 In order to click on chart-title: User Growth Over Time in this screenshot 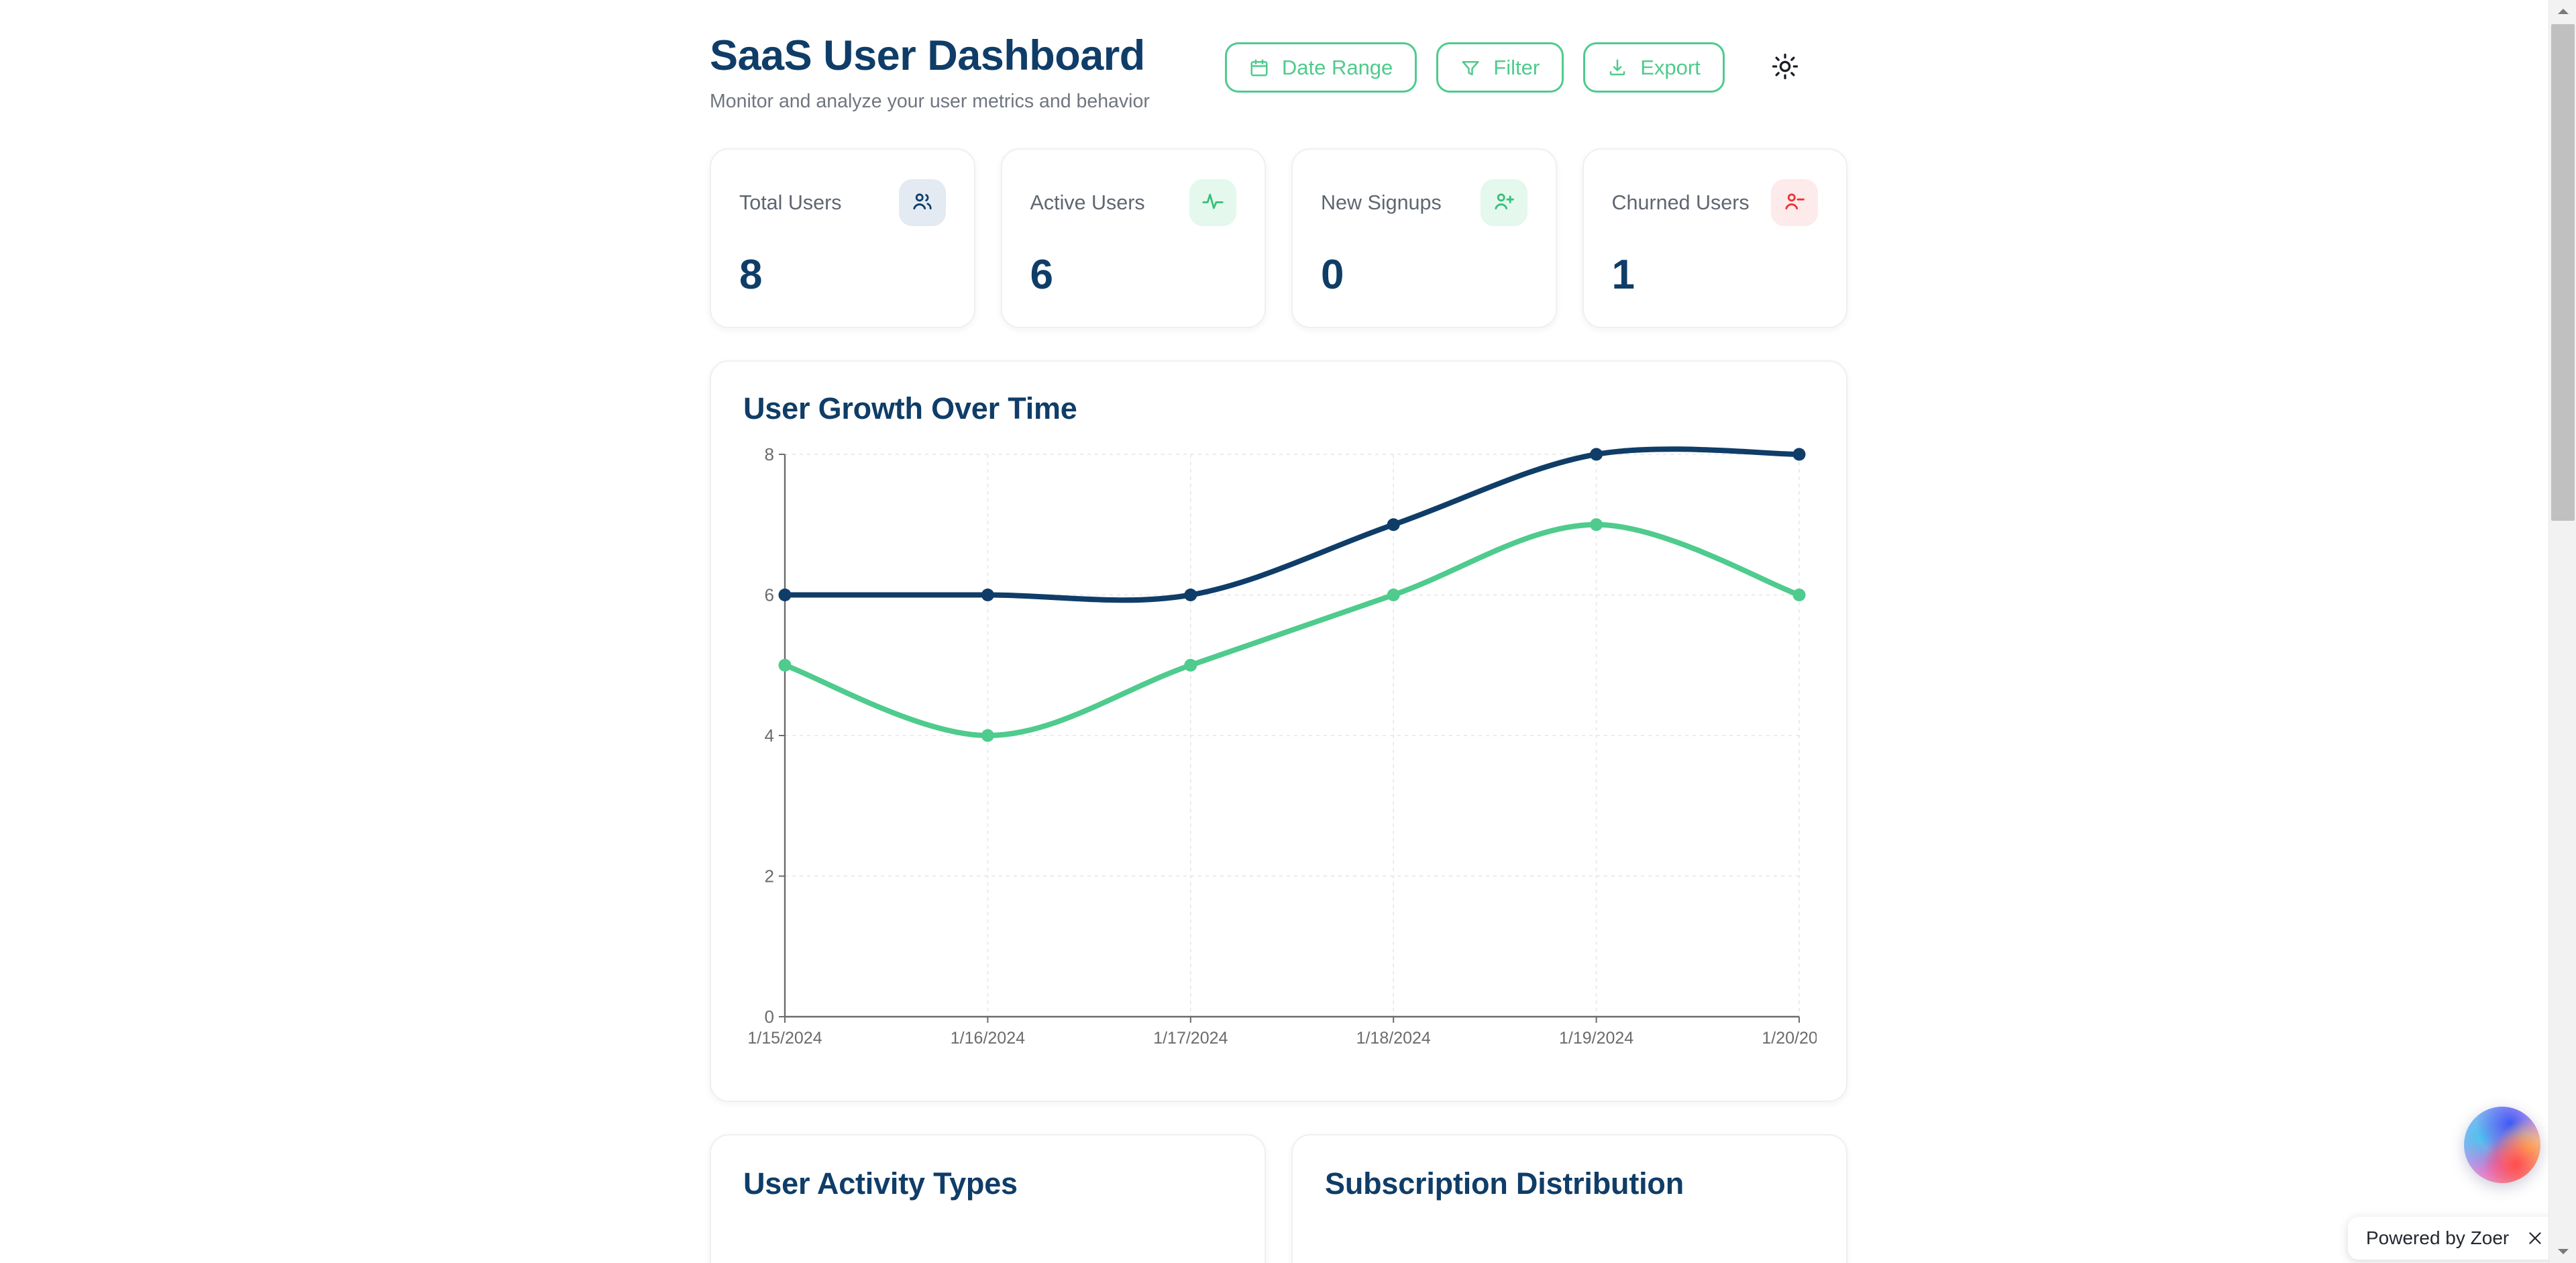, I will do `click(910, 409)`.